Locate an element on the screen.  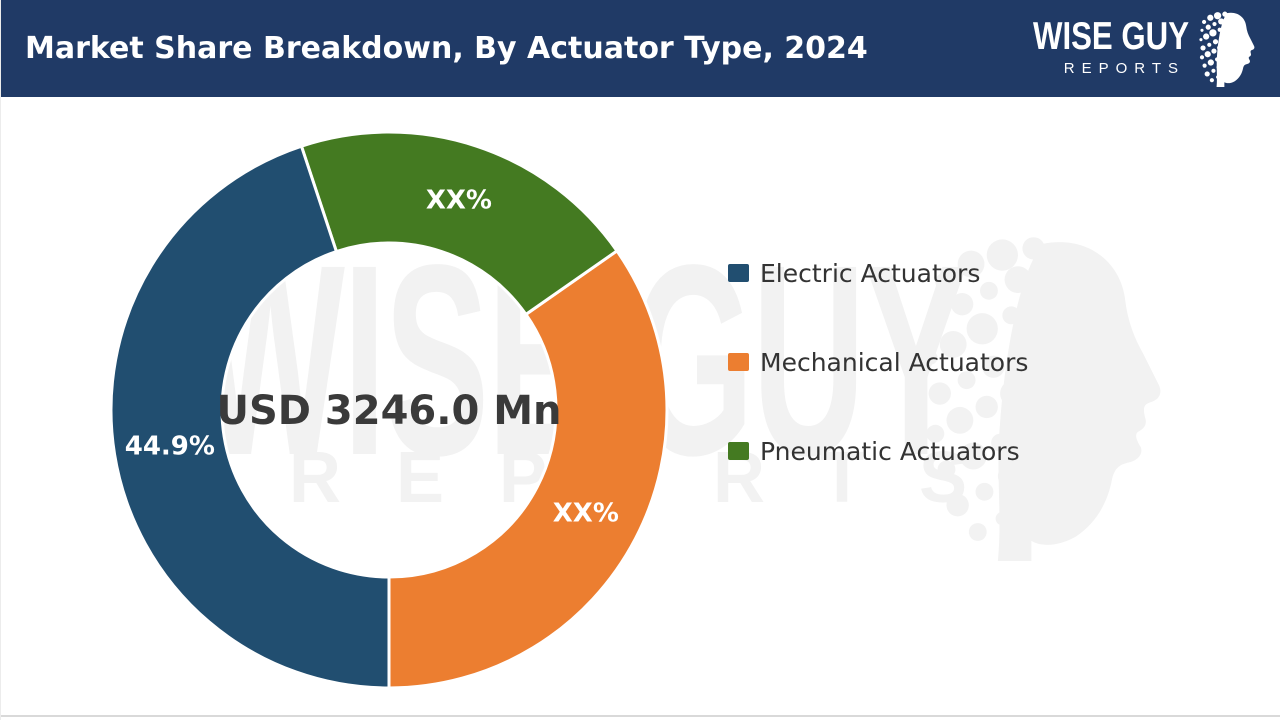
legend-label-pneumatic: Pneumatic Actuators is located at coordinates (890, 451).